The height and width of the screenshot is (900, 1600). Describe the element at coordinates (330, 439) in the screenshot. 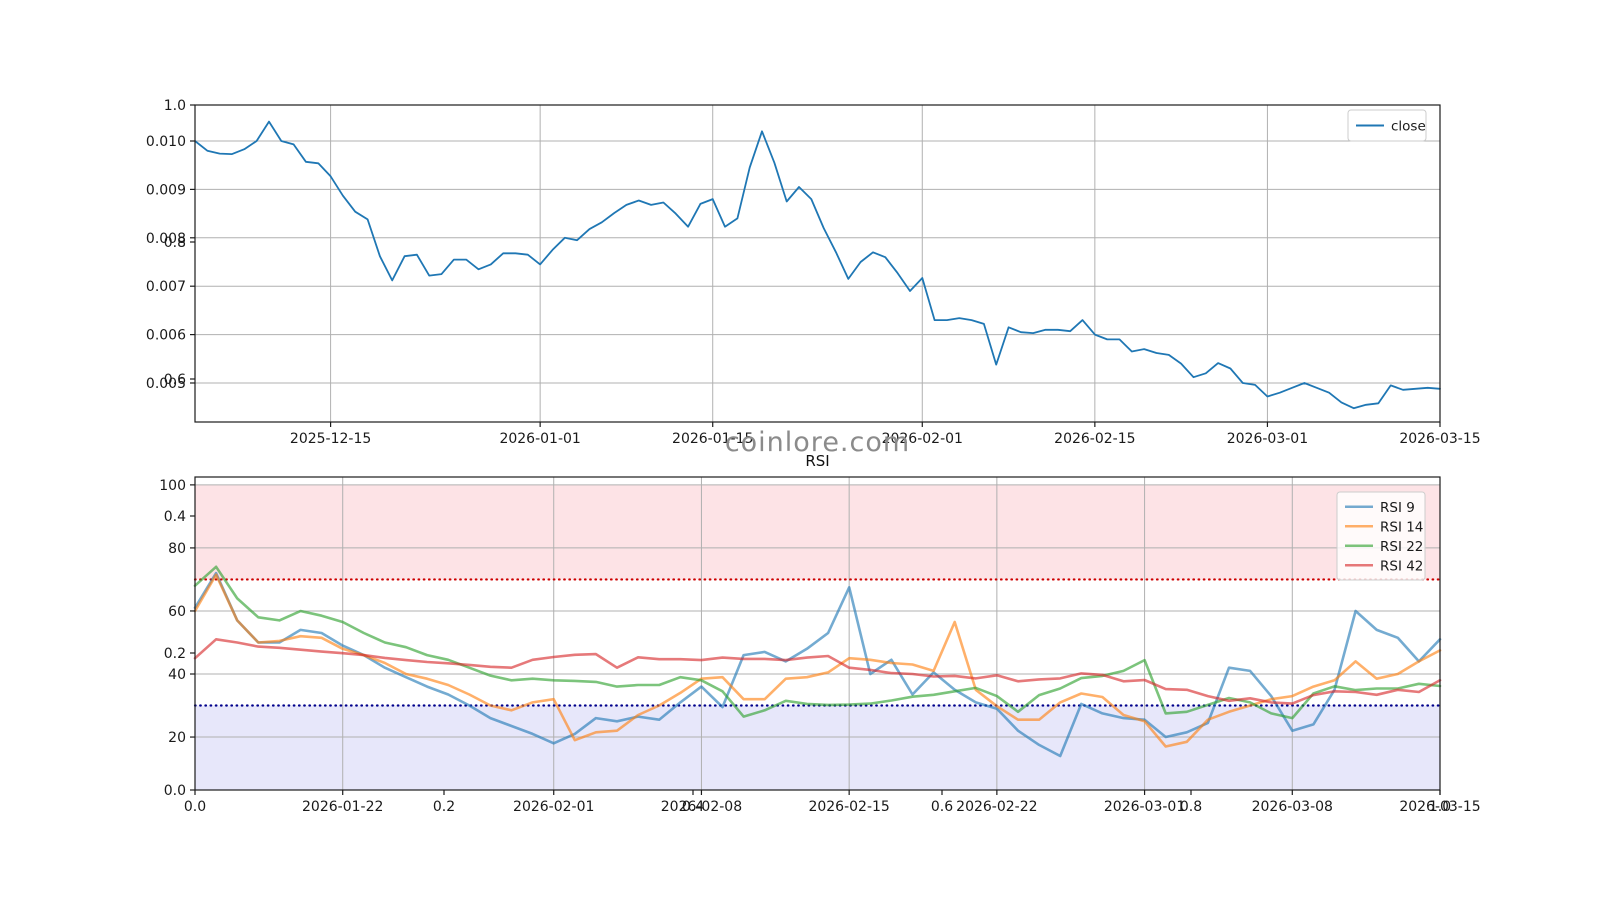

I see `tick-label: 2025-12-15` at that location.